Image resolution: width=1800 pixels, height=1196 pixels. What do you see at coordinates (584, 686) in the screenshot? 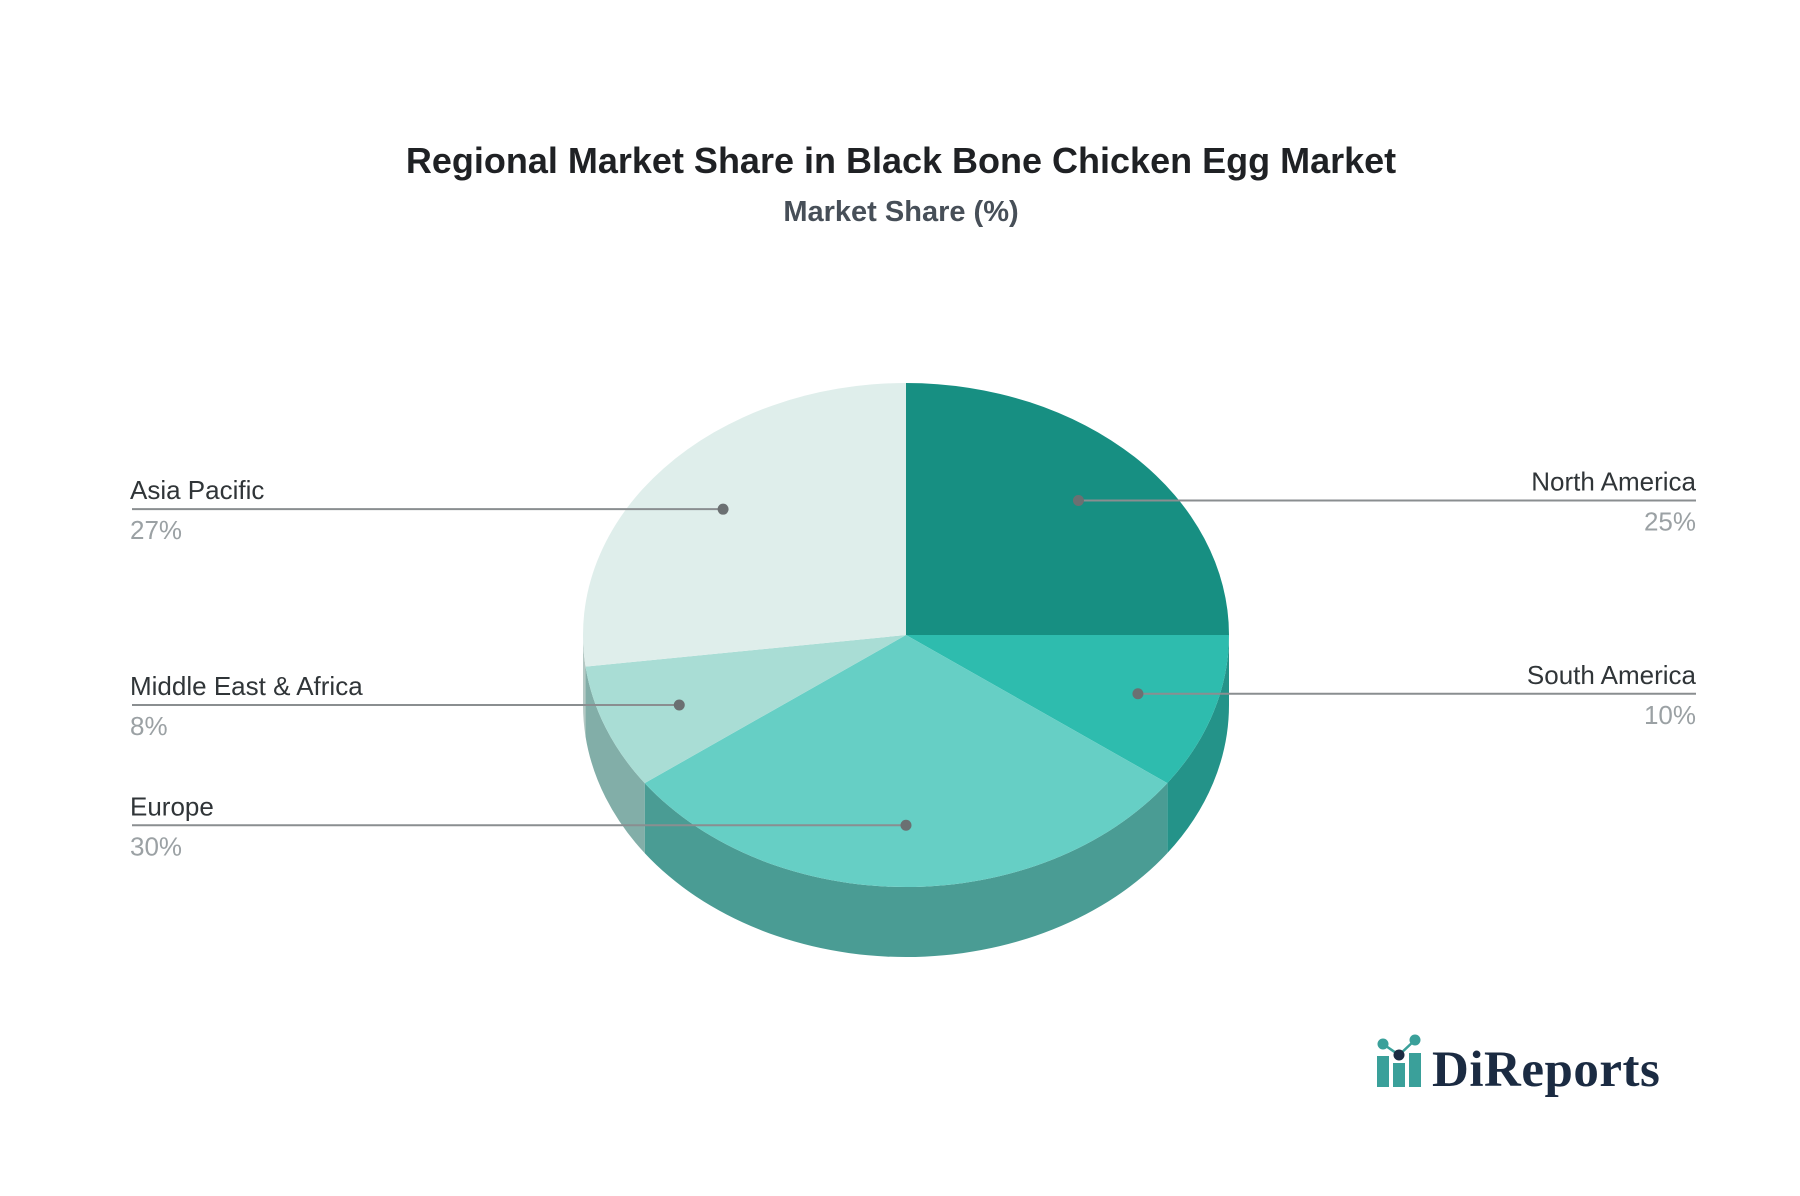
I see `pie-slice-side-asia-pacific` at bounding box center [584, 686].